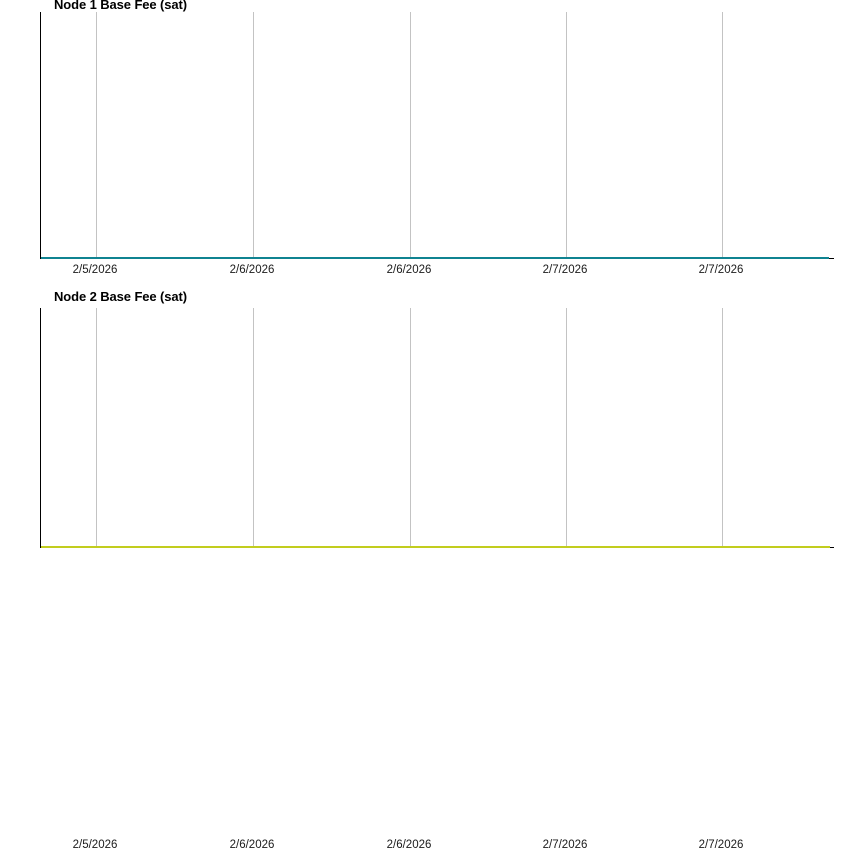 The width and height of the screenshot is (860, 854). What do you see at coordinates (121, 6) in the screenshot?
I see `chart-title-node-1: Node 1 Base Fee (sat)` at bounding box center [121, 6].